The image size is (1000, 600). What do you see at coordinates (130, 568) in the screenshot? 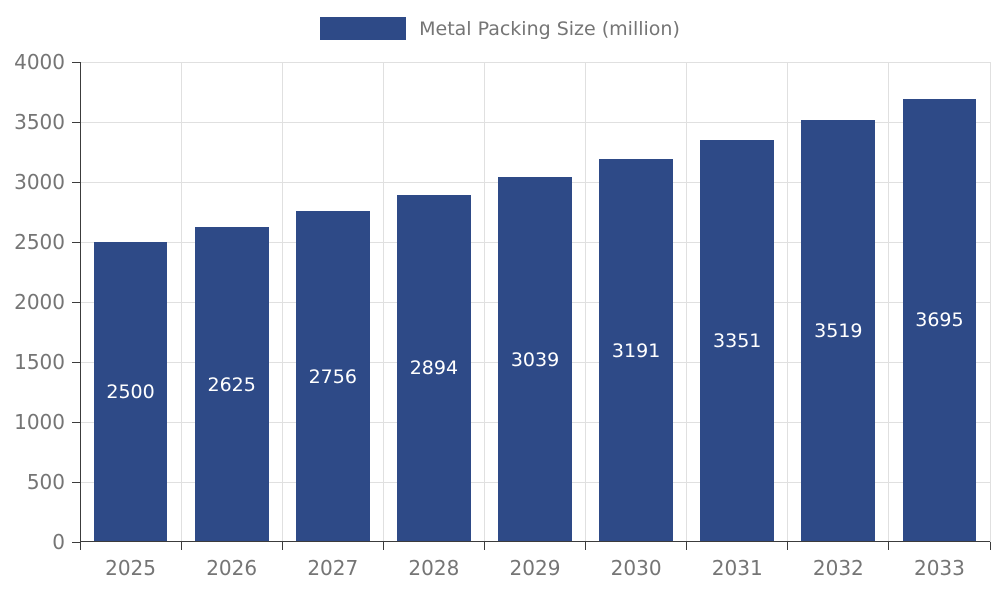
I see `x-axis-tick-label: 2025` at bounding box center [130, 568].